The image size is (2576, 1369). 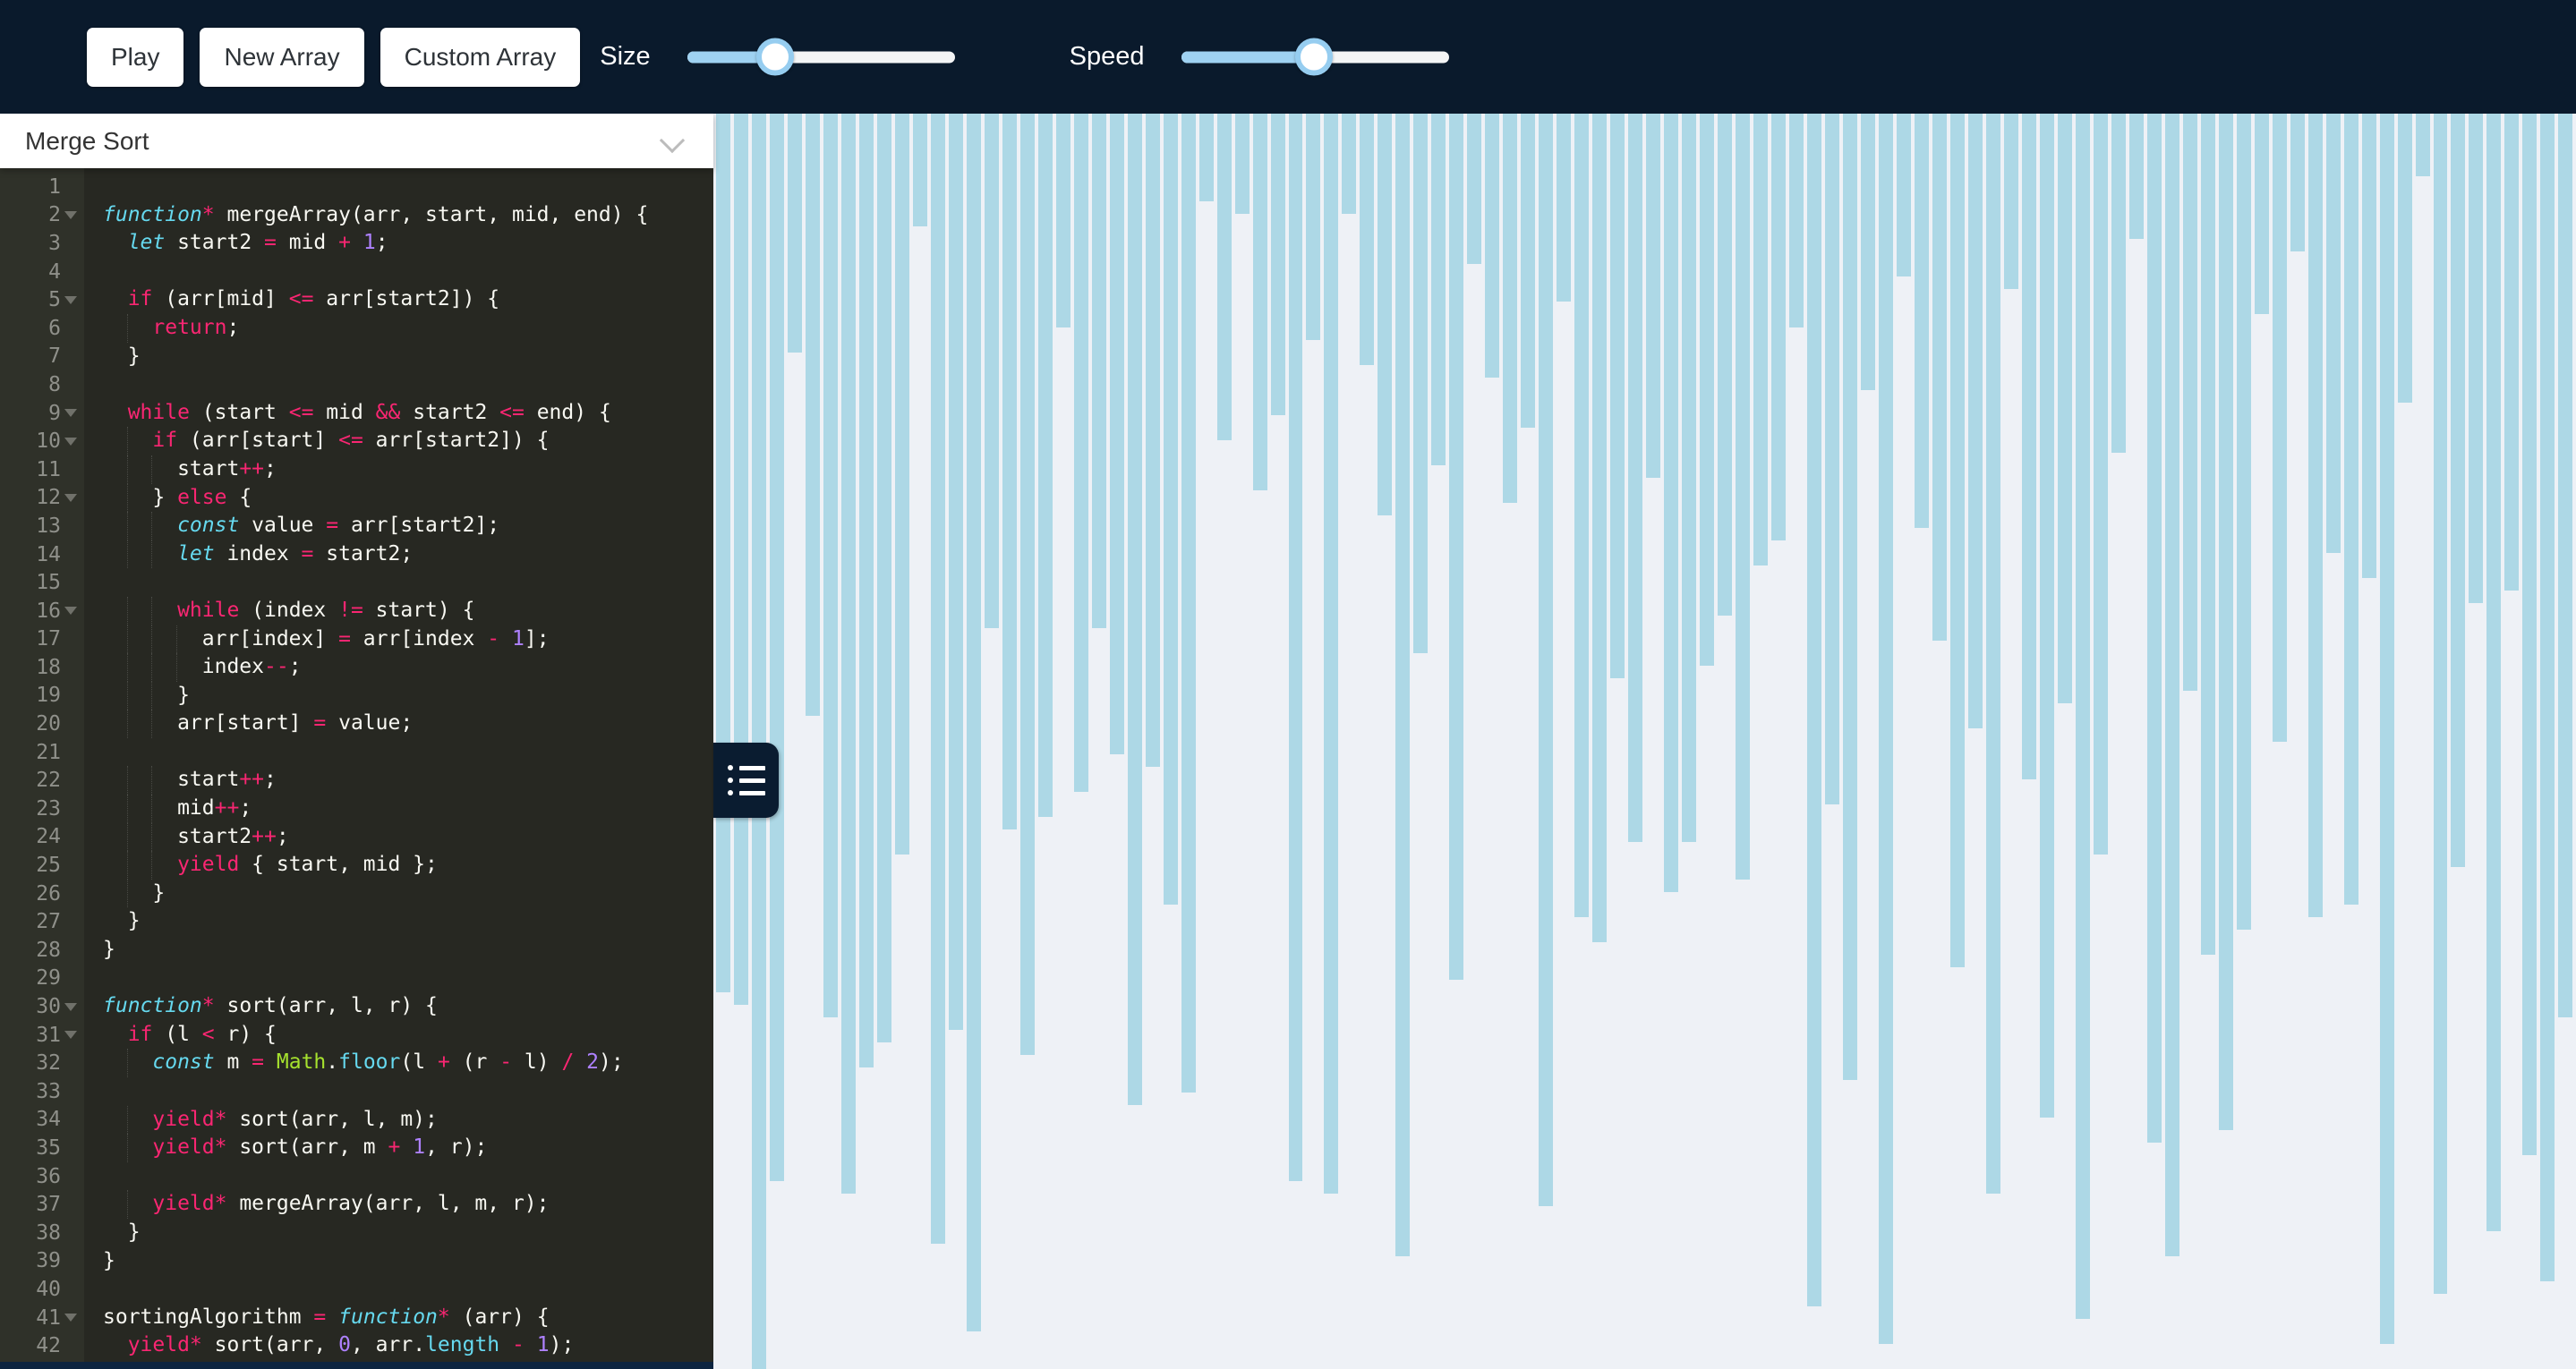 I want to click on code-line: 19 }, so click(x=356, y=695).